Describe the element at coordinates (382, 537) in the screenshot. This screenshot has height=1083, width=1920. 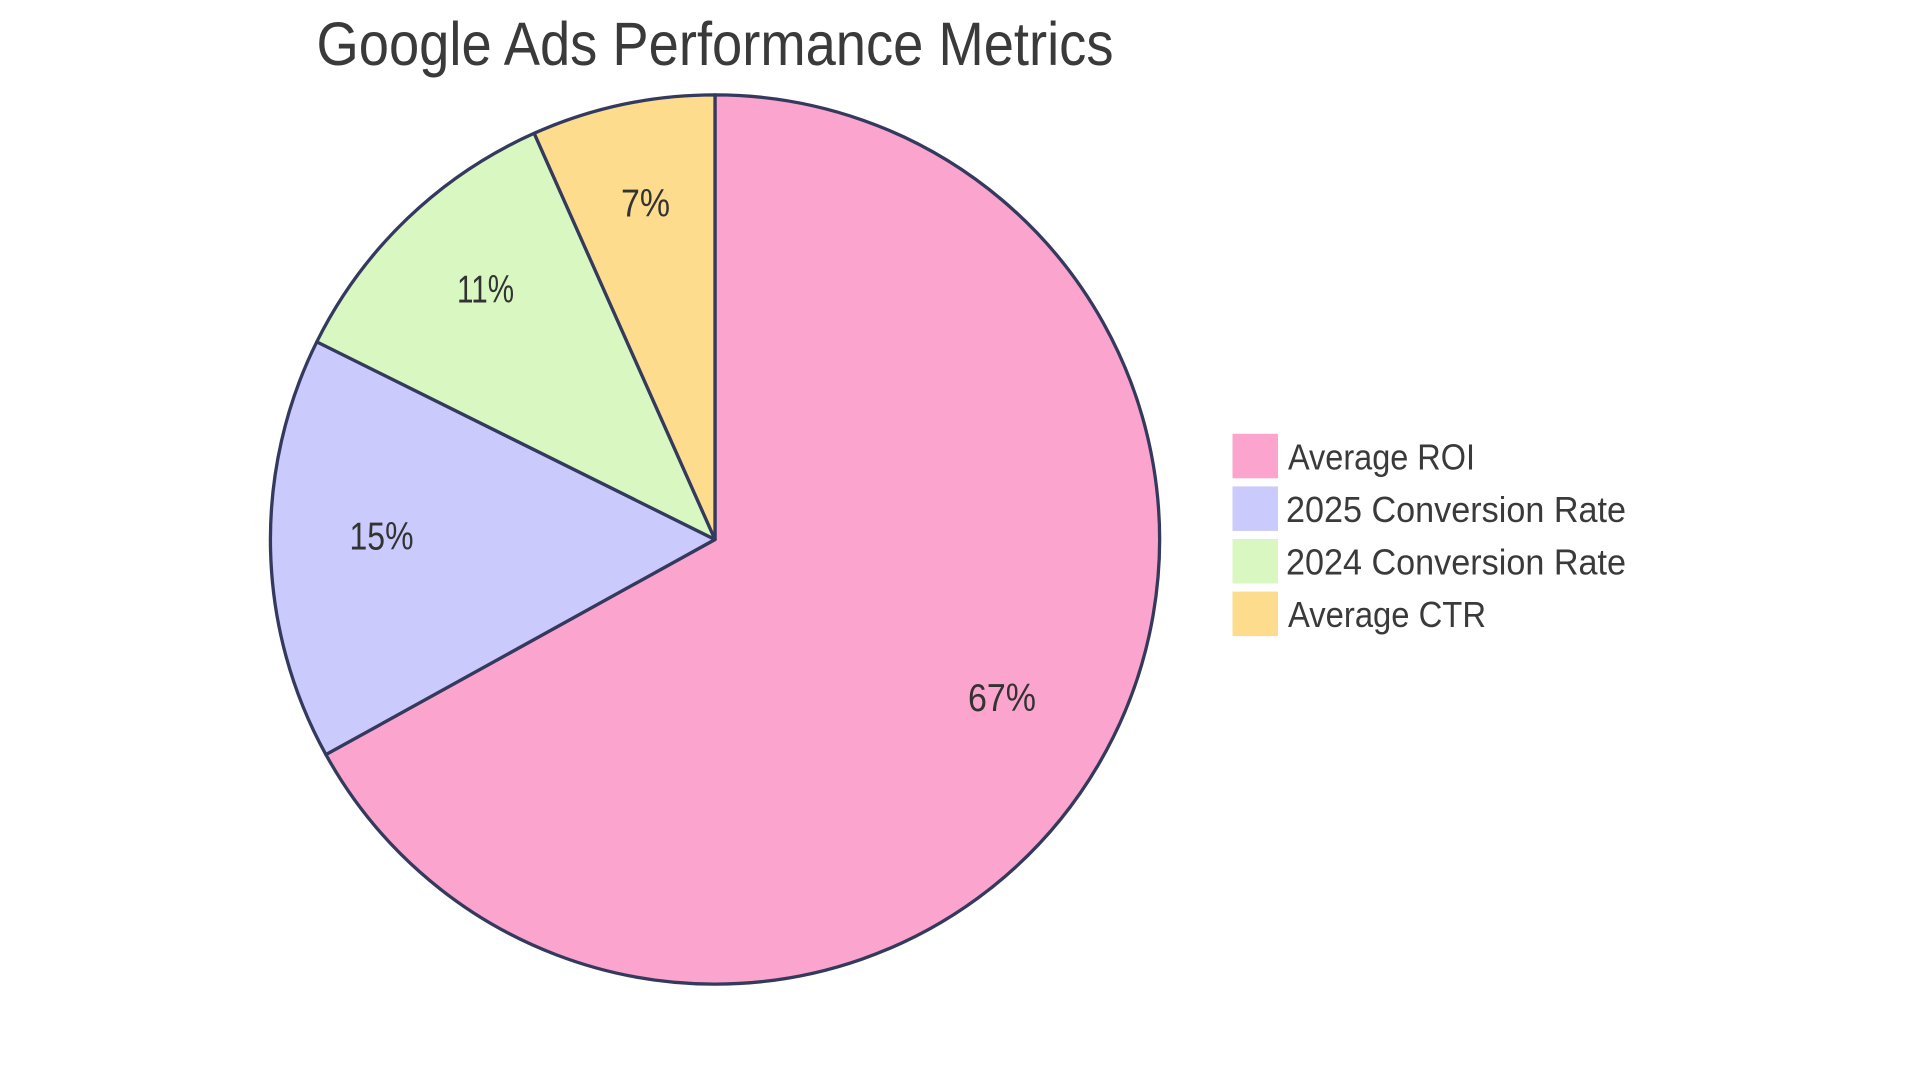
I see `svg-text: 15%` at that location.